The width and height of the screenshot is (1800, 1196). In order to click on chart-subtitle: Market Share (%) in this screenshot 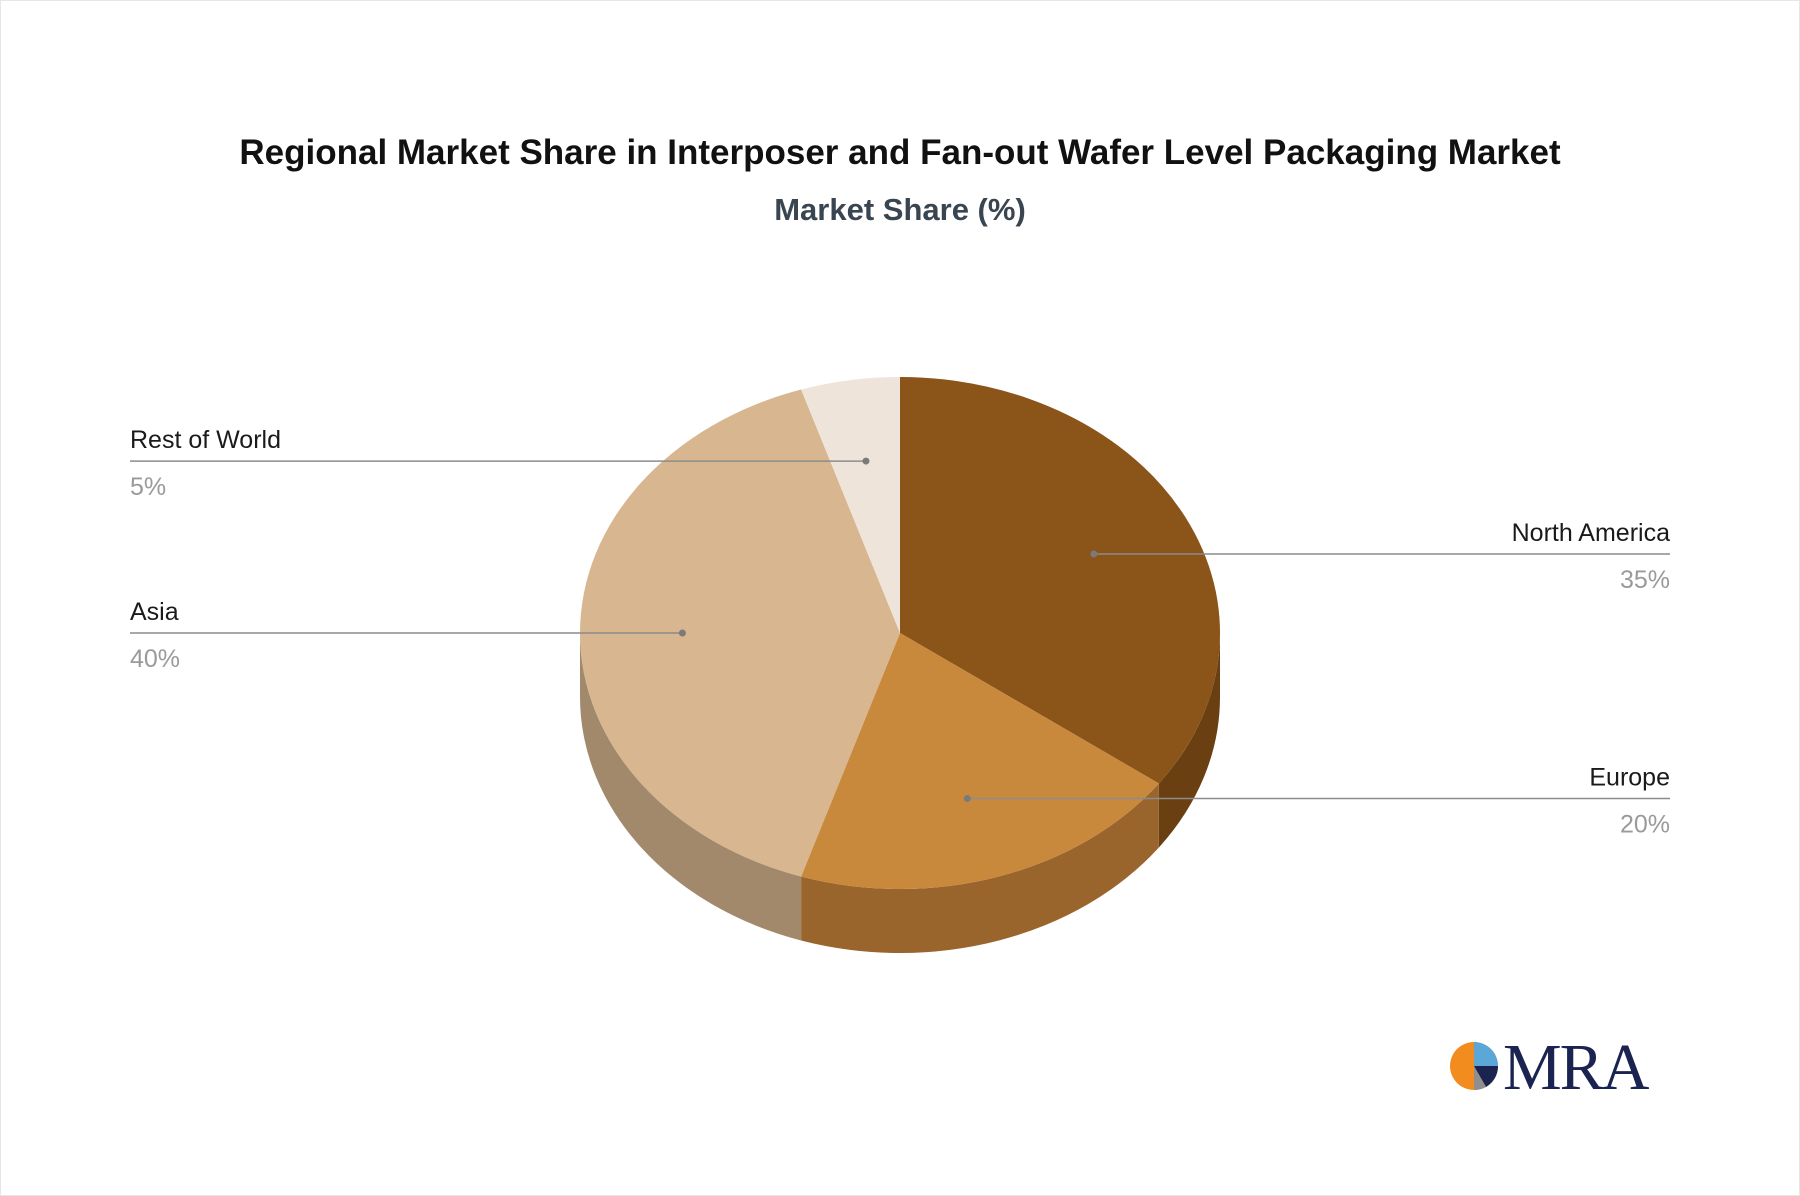, I will do `click(900, 209)`.